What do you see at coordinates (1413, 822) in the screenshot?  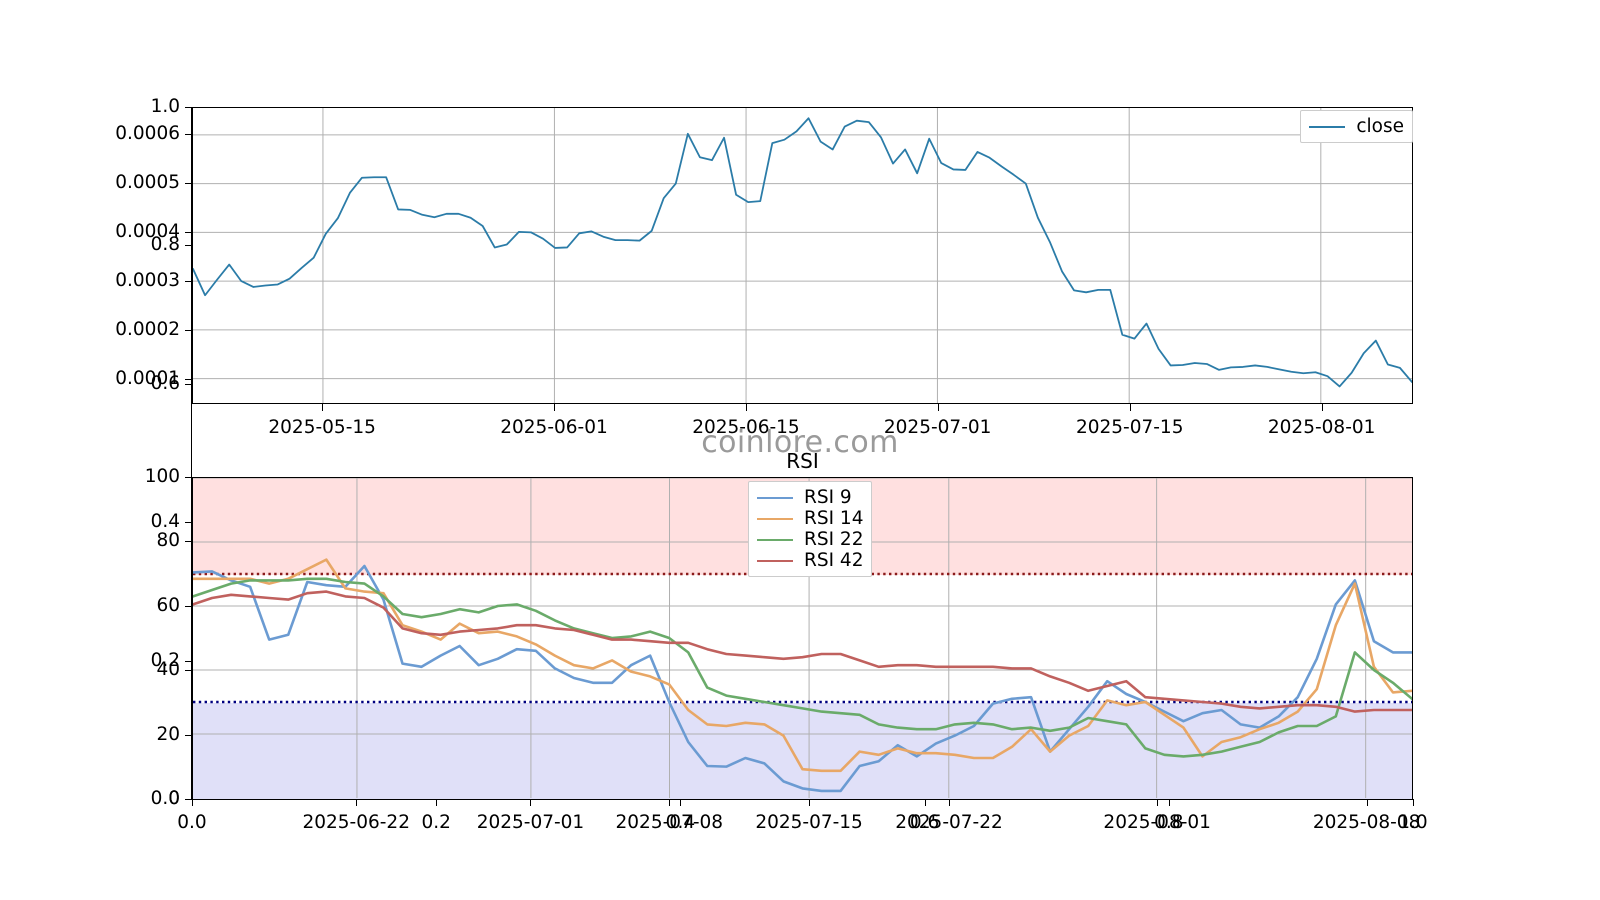 I see `overlay-x-tick-label: 1.0` at bounding box center [1413, 822].